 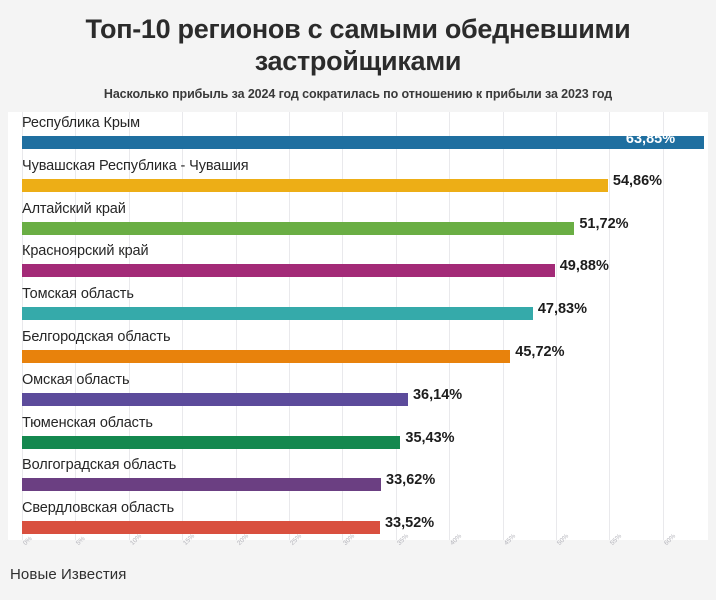 I want to click on bar-category-label: Свердловская область, so click(x=98, y=508).